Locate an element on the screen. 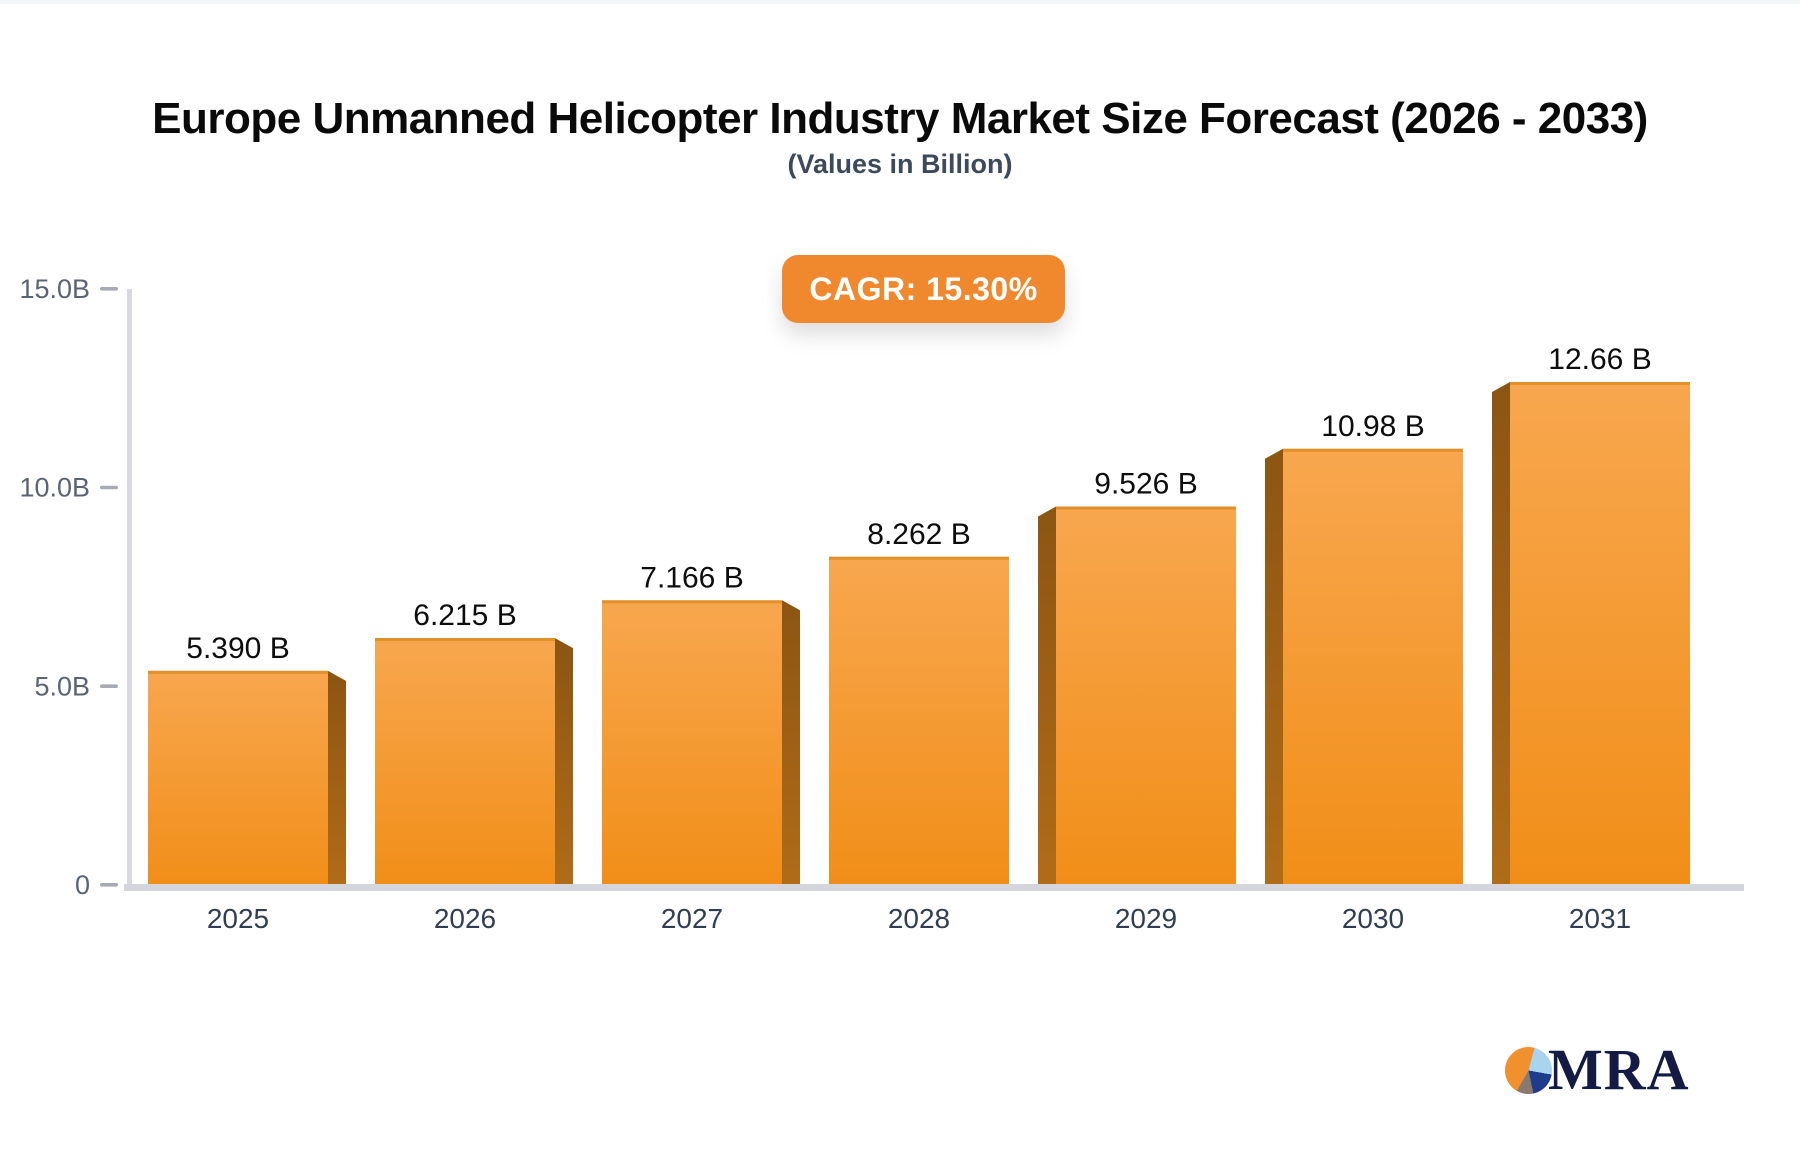  bar-2028 is located at coordinates (919, 721).